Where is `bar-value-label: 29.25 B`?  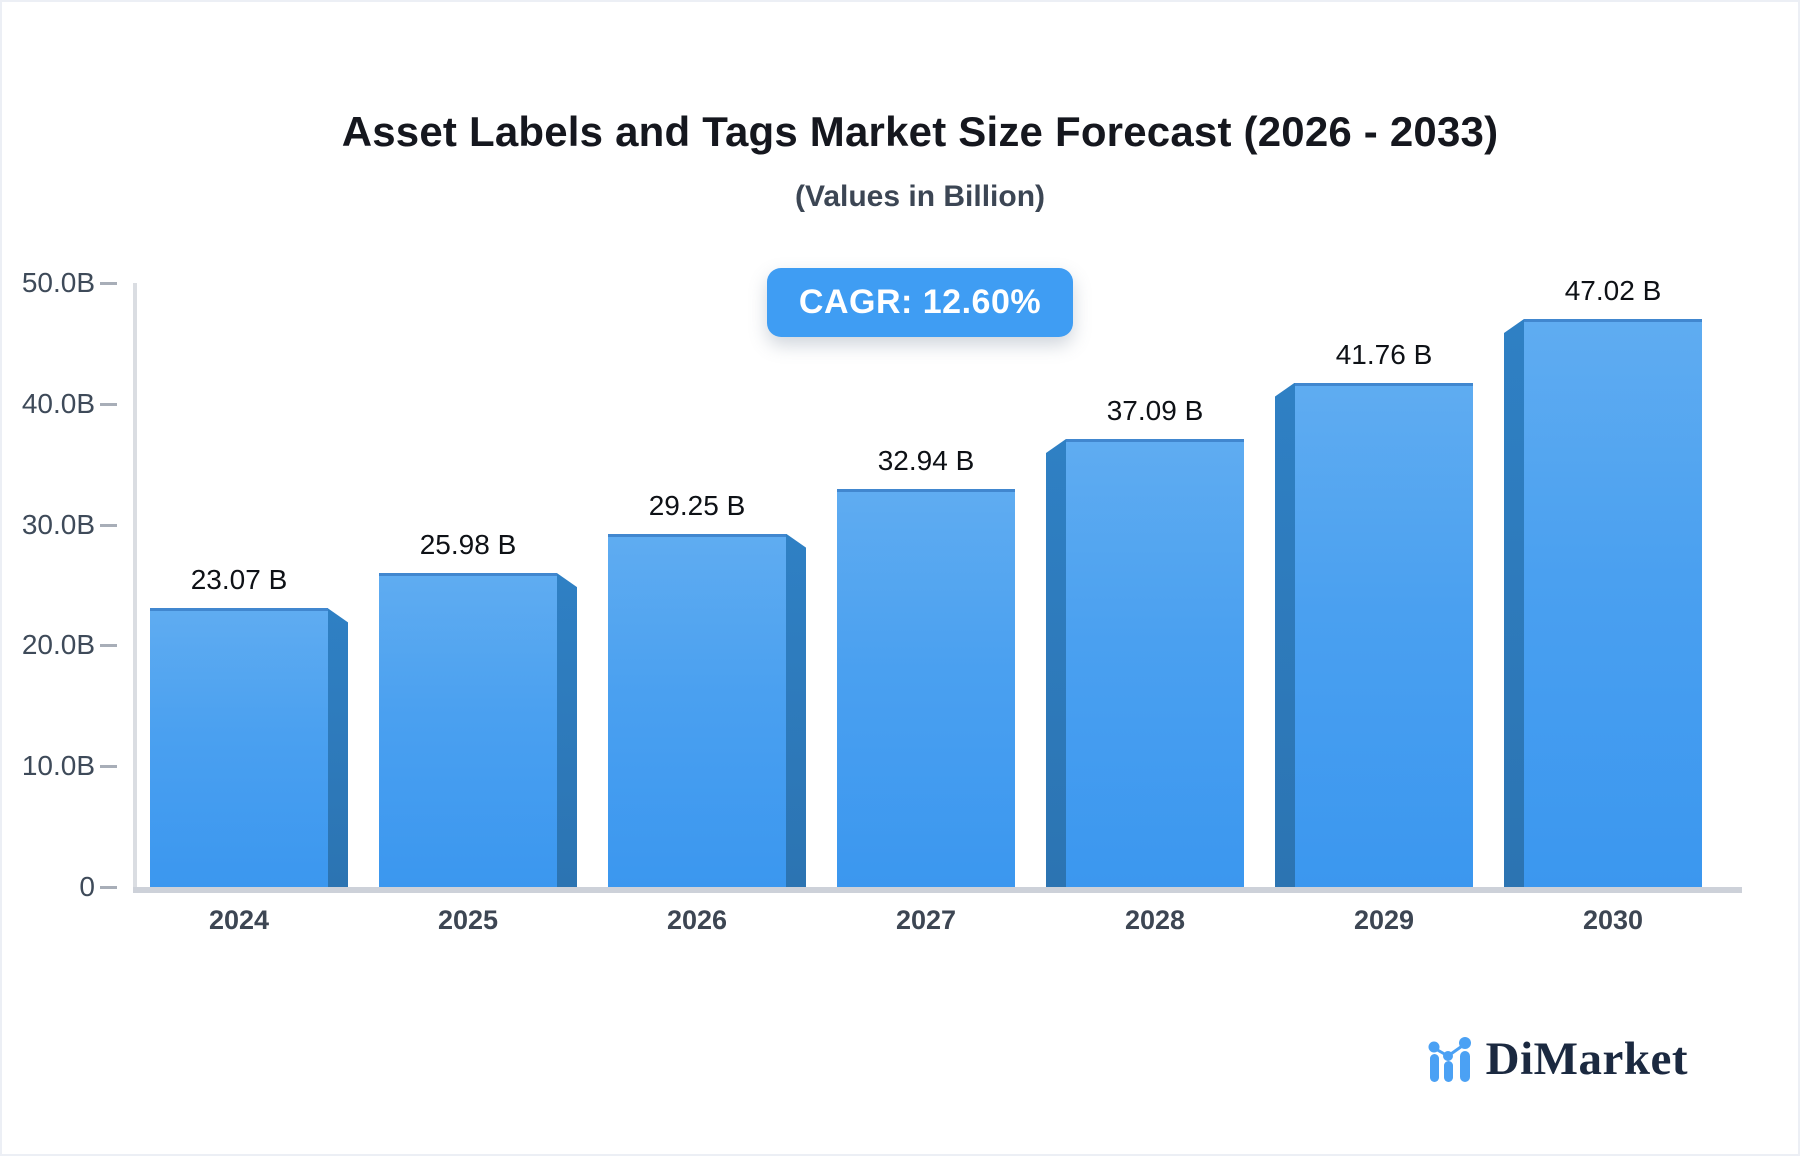
bar-value-label: 29.25 B is located at coordinates (697, 505).